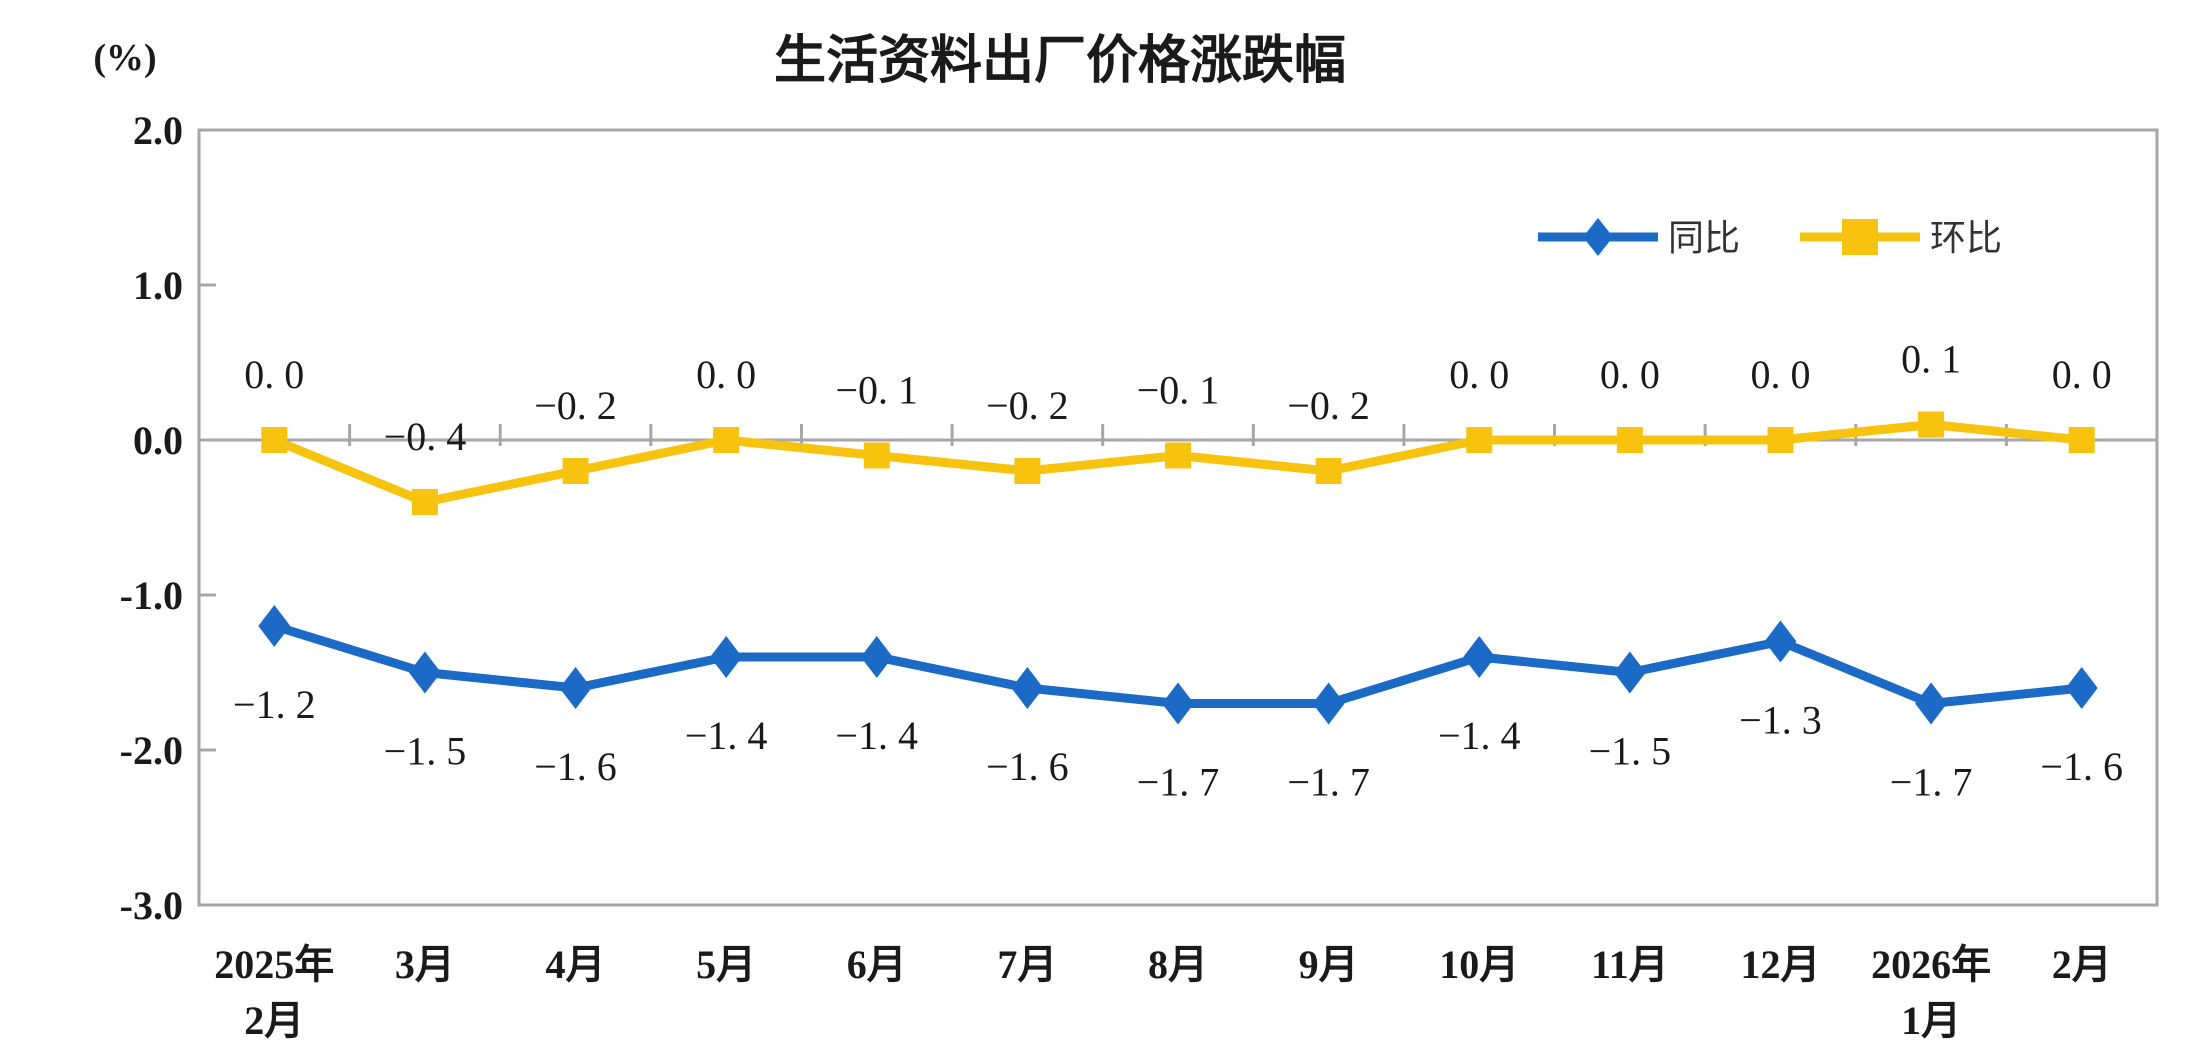  Describe the element at coordinates (1931, 359) in the screenshot. I see `data-label-环比: 0. 1` at that location.